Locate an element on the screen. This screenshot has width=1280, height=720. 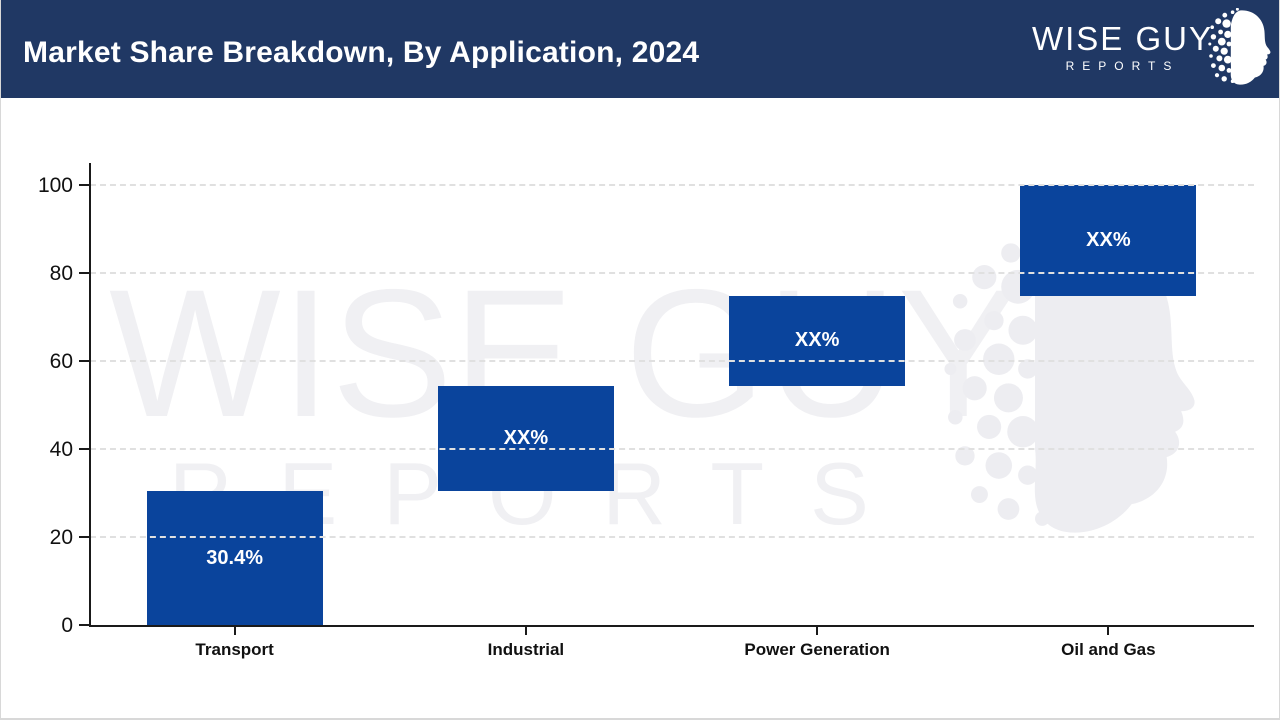
x-axis-line is located at coordinates (671, 626).